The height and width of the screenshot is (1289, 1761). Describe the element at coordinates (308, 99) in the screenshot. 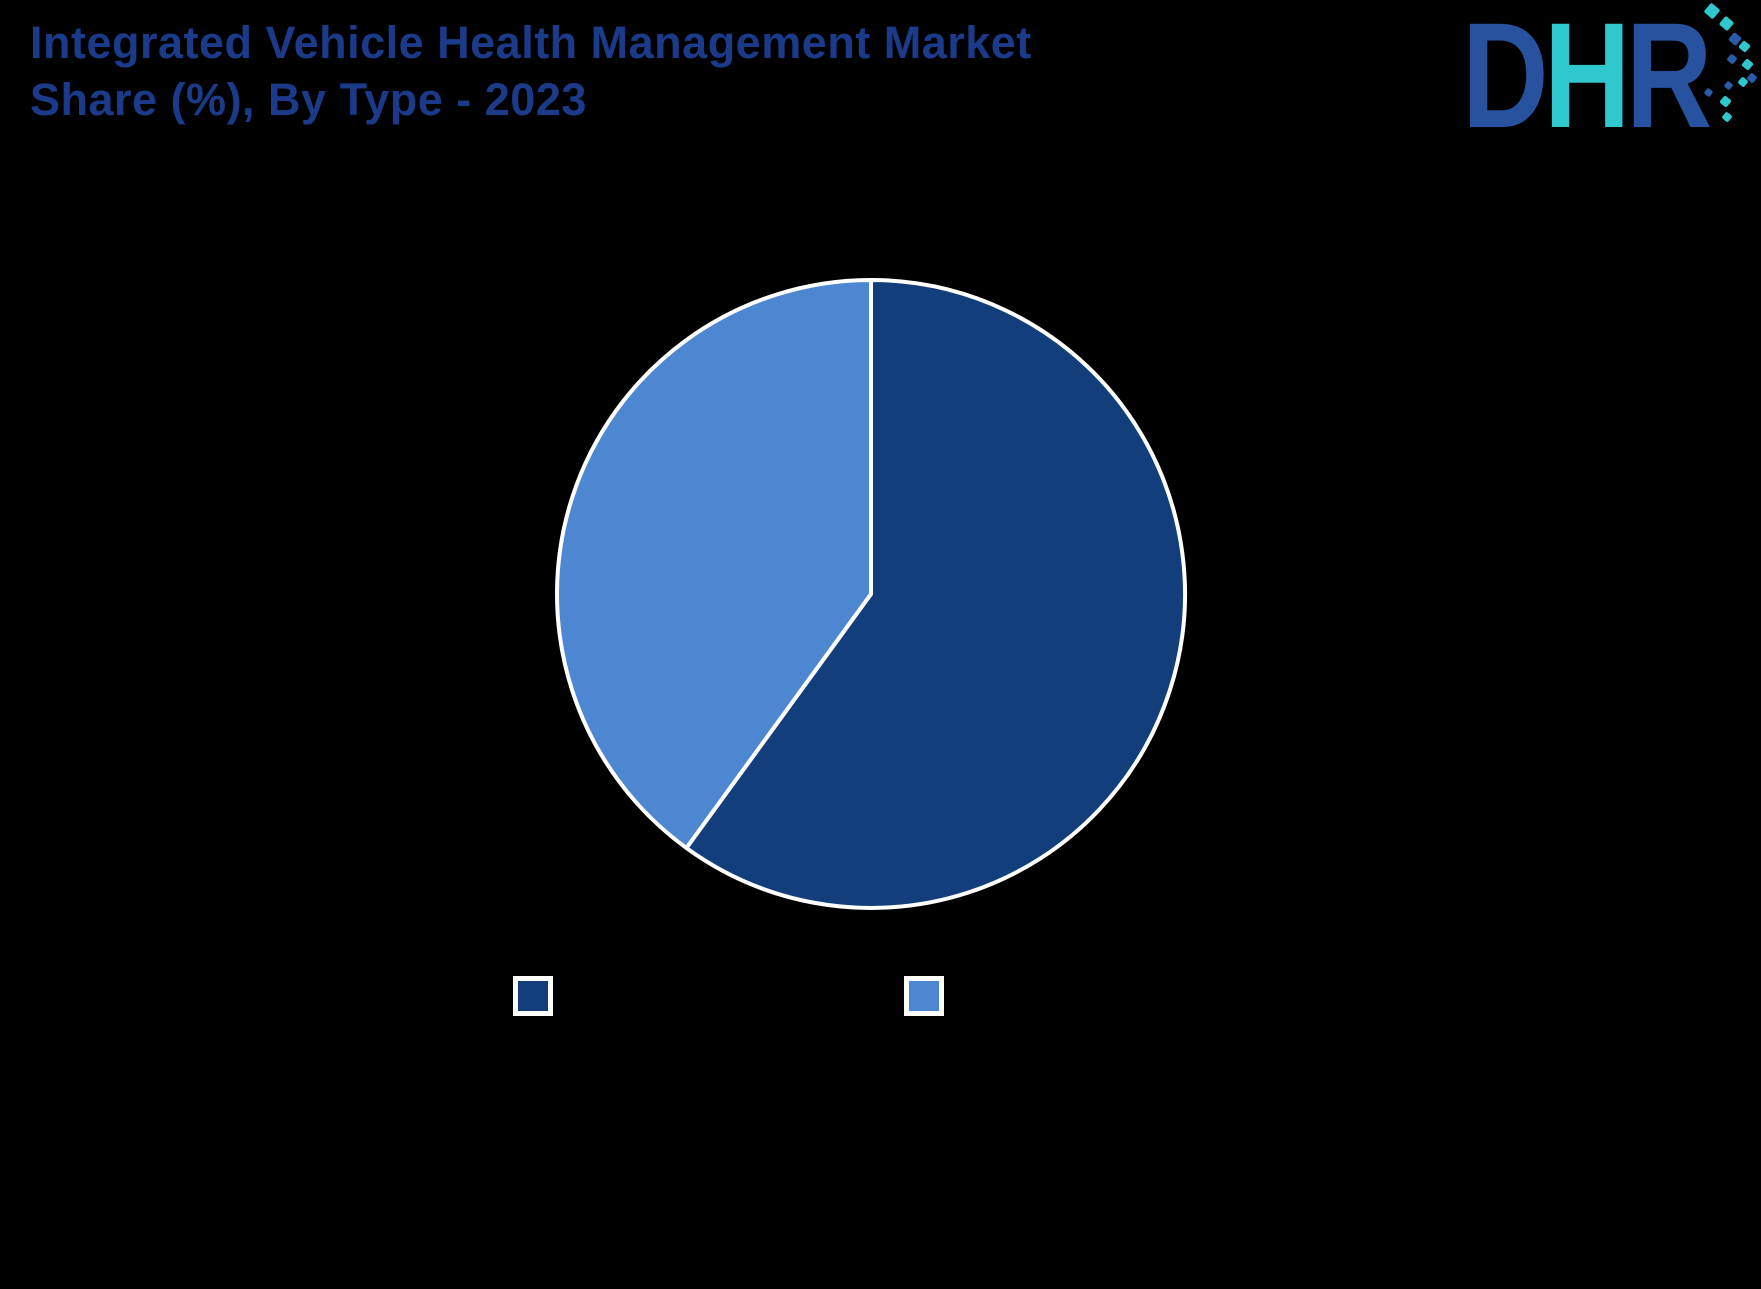

I see `chart-title-line2: Share (%), By Type - 2023` at that location.